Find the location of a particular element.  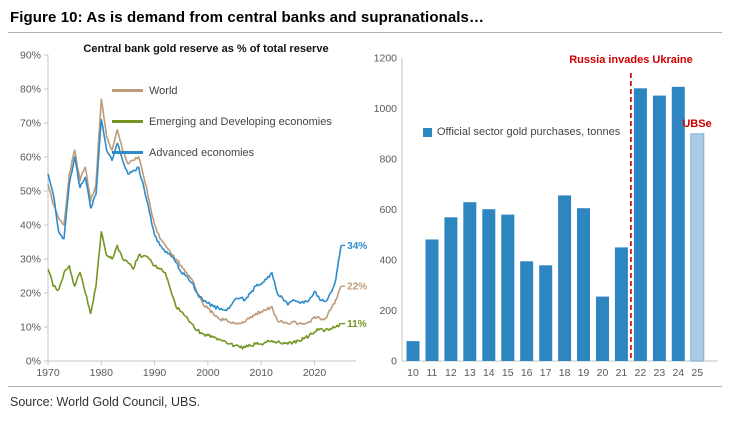

legend-item-world: World is located at coordinates (222, 90).